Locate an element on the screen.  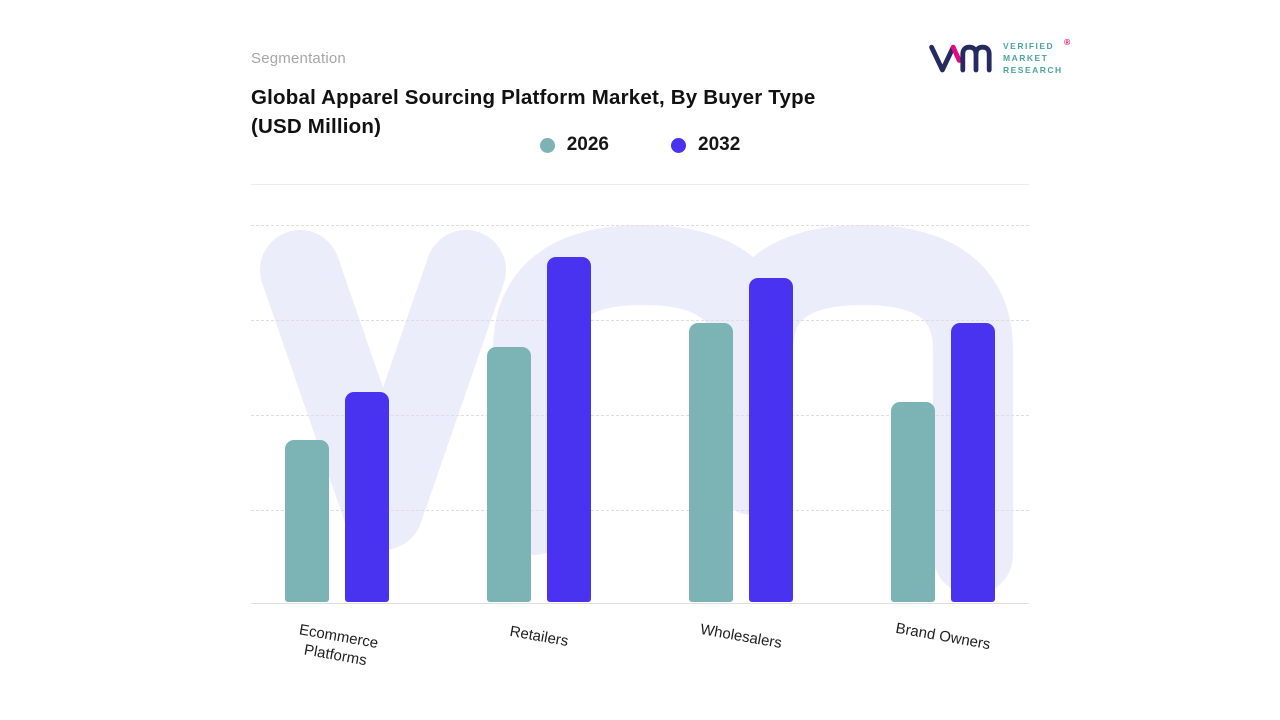
legend-swatch-2026 is located at coordinates (547, 145).